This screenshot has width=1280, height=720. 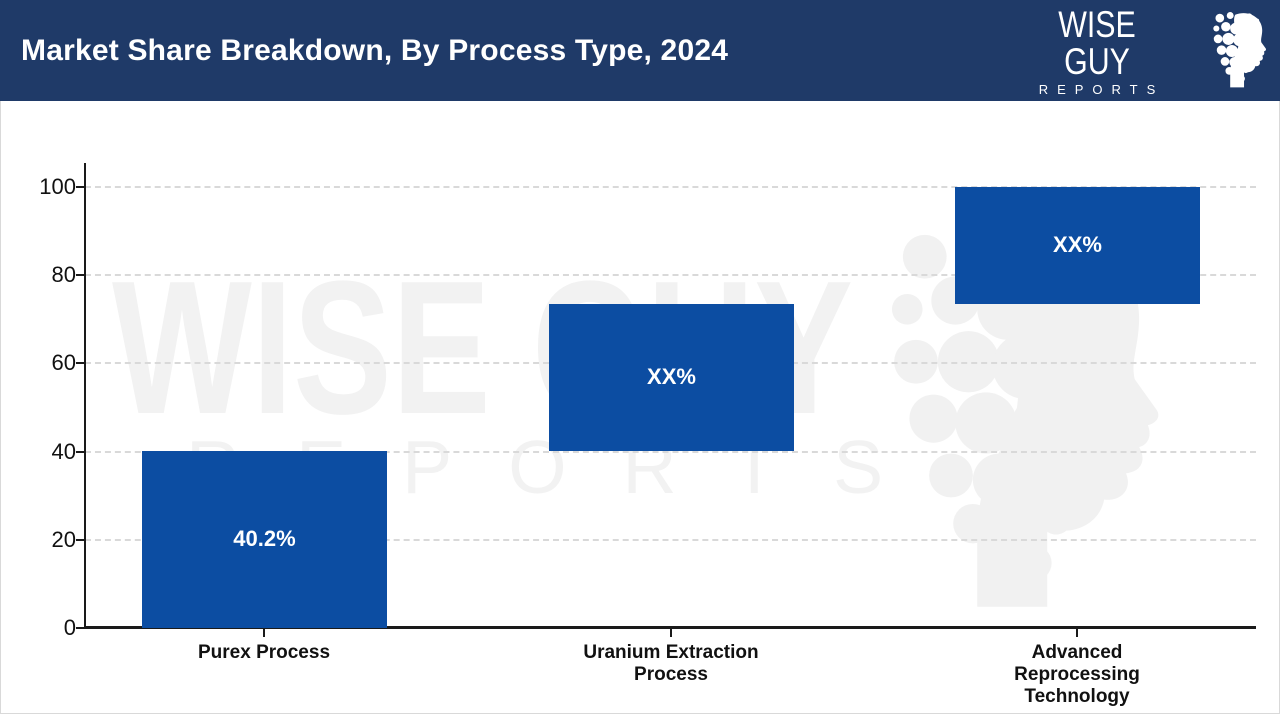 I want to click on y-tick-label: 60, so click(x=63, y=363).